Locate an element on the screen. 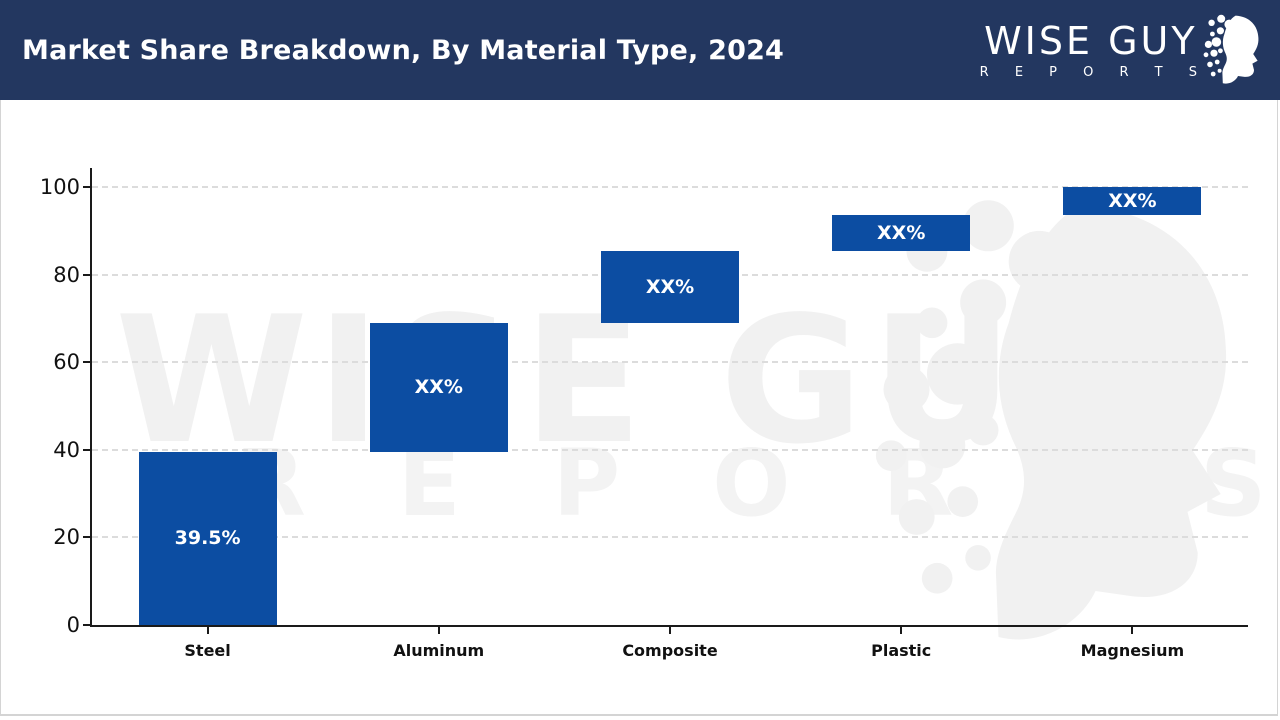 The width and height of the screenshot is (1280, 720). x-tick-mark-plastic is located at coordinates (901, 630).